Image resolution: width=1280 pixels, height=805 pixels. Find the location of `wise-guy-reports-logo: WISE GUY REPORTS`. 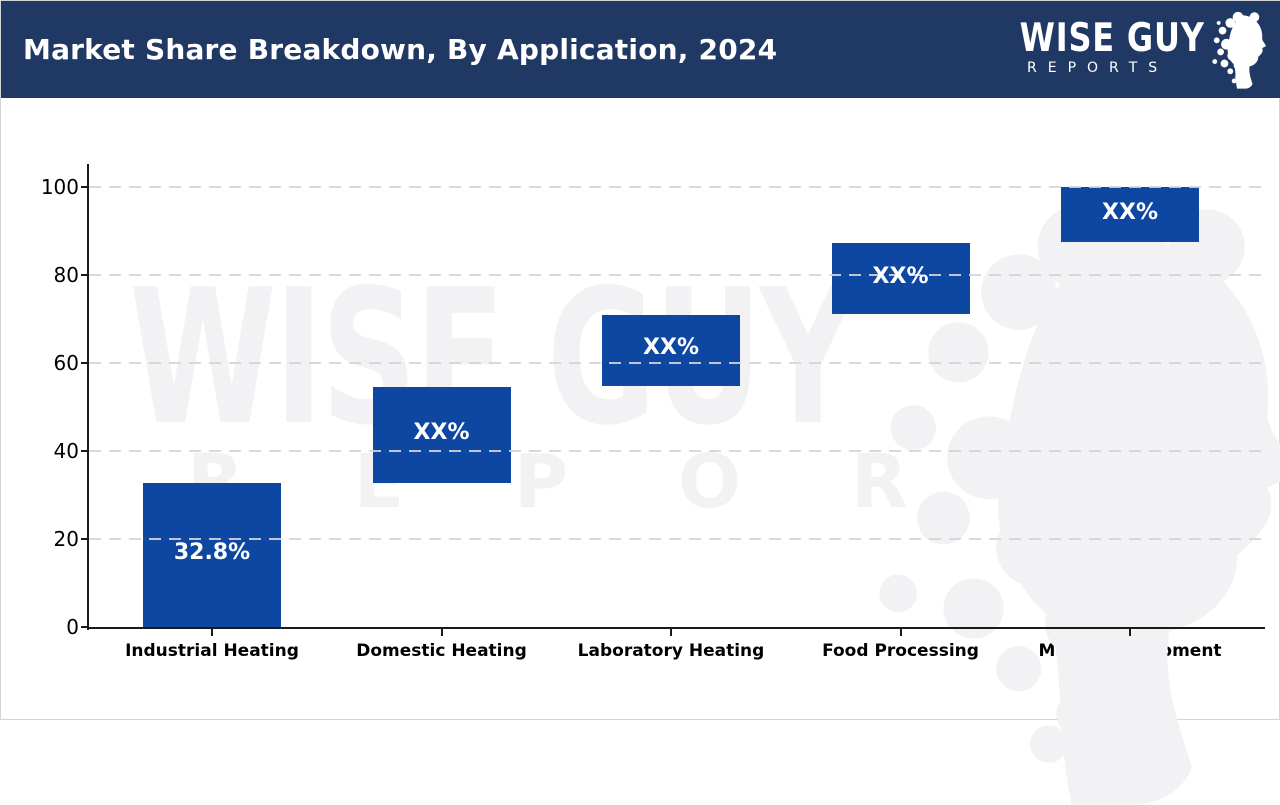

wise-guy-reports-logo: WISE GUY REPORTS is located at coordinates (1143, 50).